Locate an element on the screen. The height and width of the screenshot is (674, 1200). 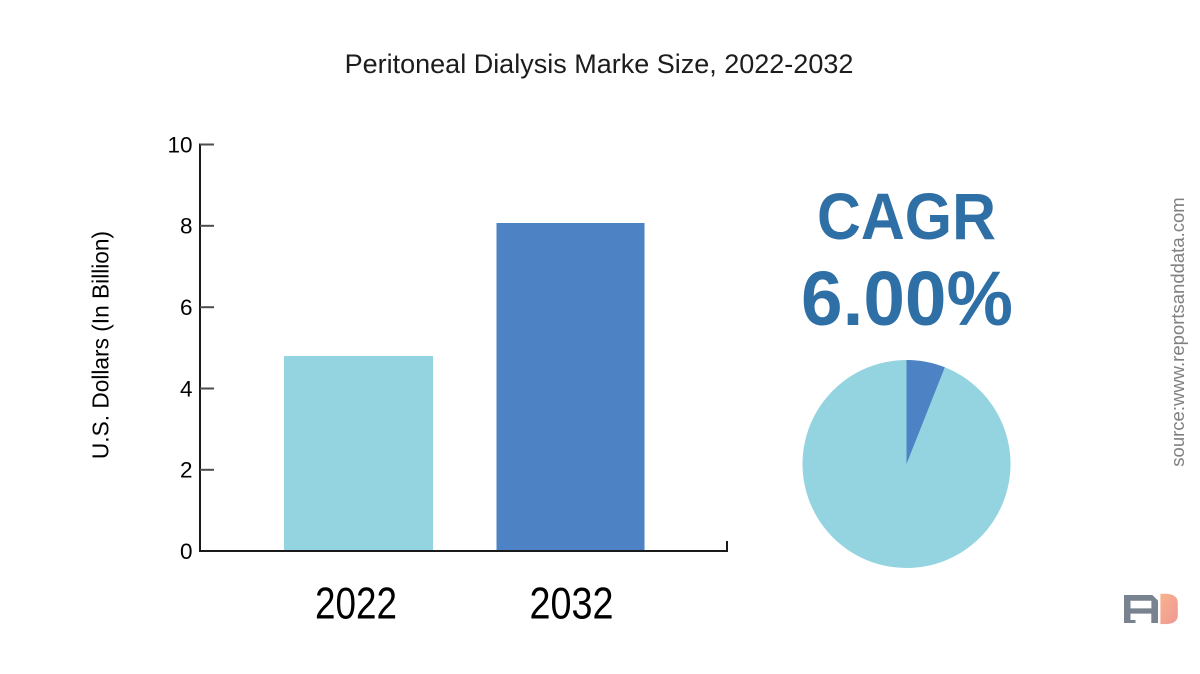
svg-text: 8 is located at coordinates (186, 226).